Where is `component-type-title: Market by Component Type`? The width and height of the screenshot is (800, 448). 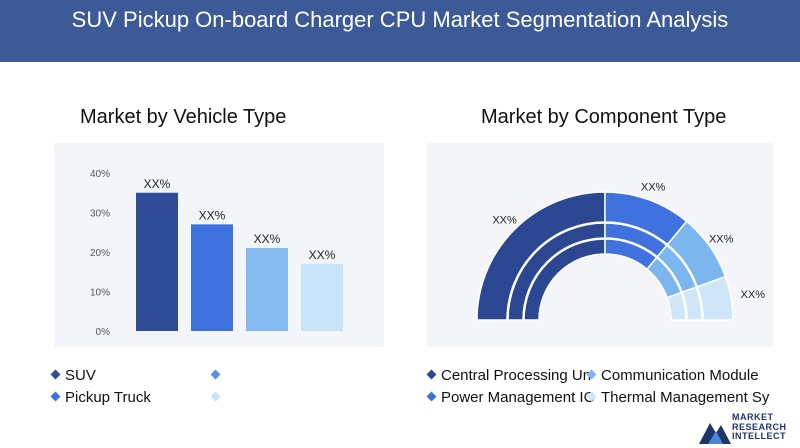 component-type-title: Market by Component Type is located at coordinates (604, 117).